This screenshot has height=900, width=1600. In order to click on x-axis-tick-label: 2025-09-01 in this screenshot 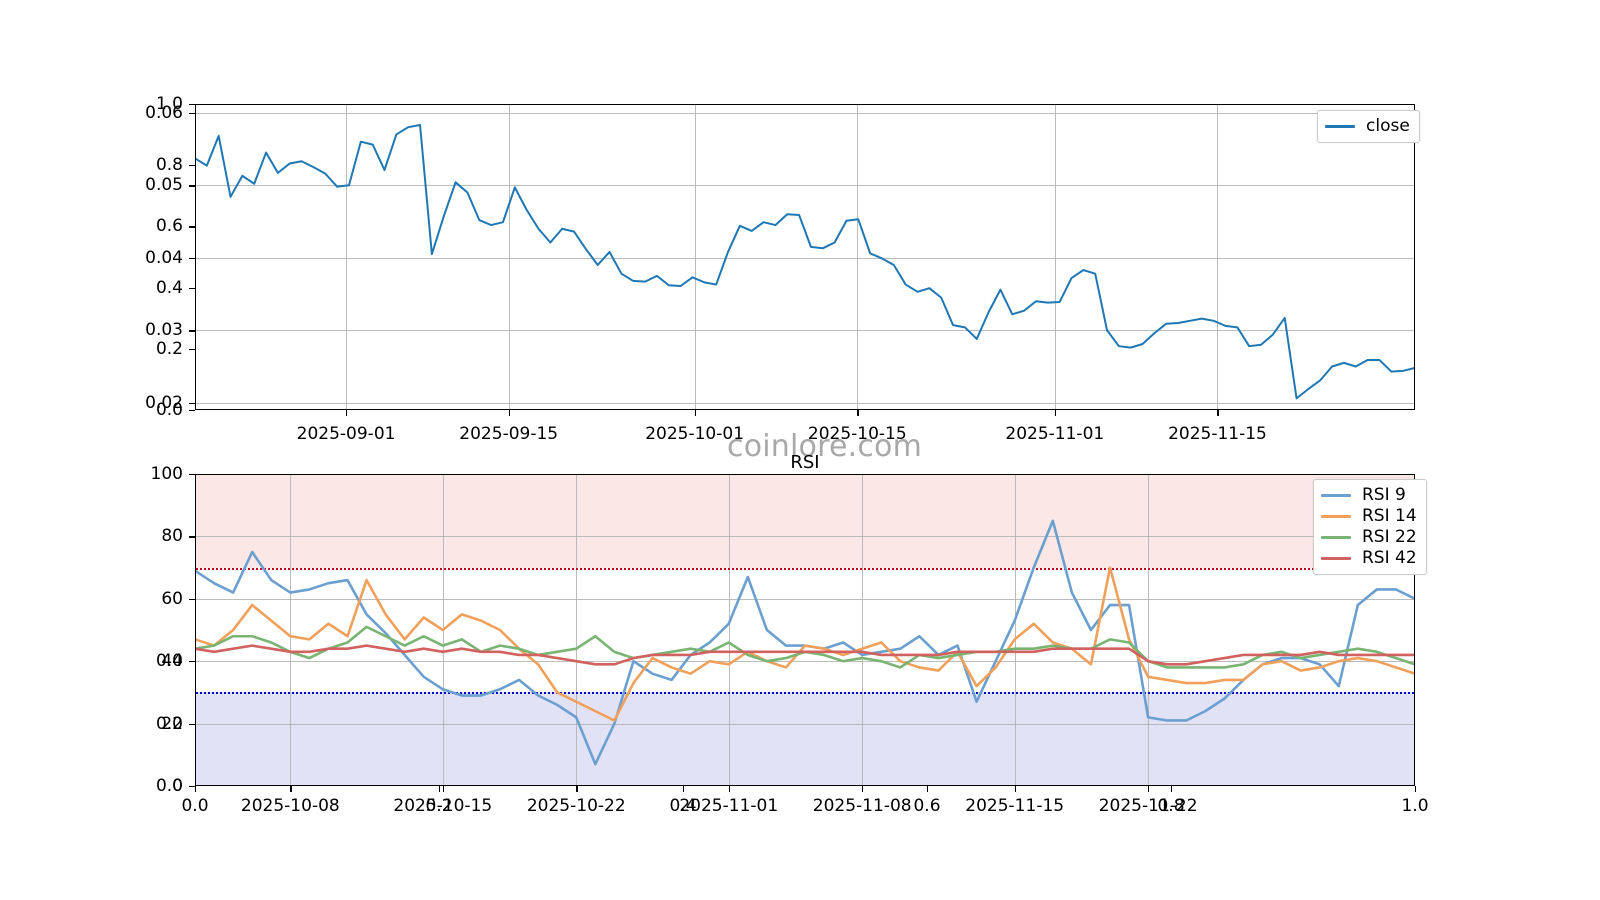, I will do `click(346, 434)`.